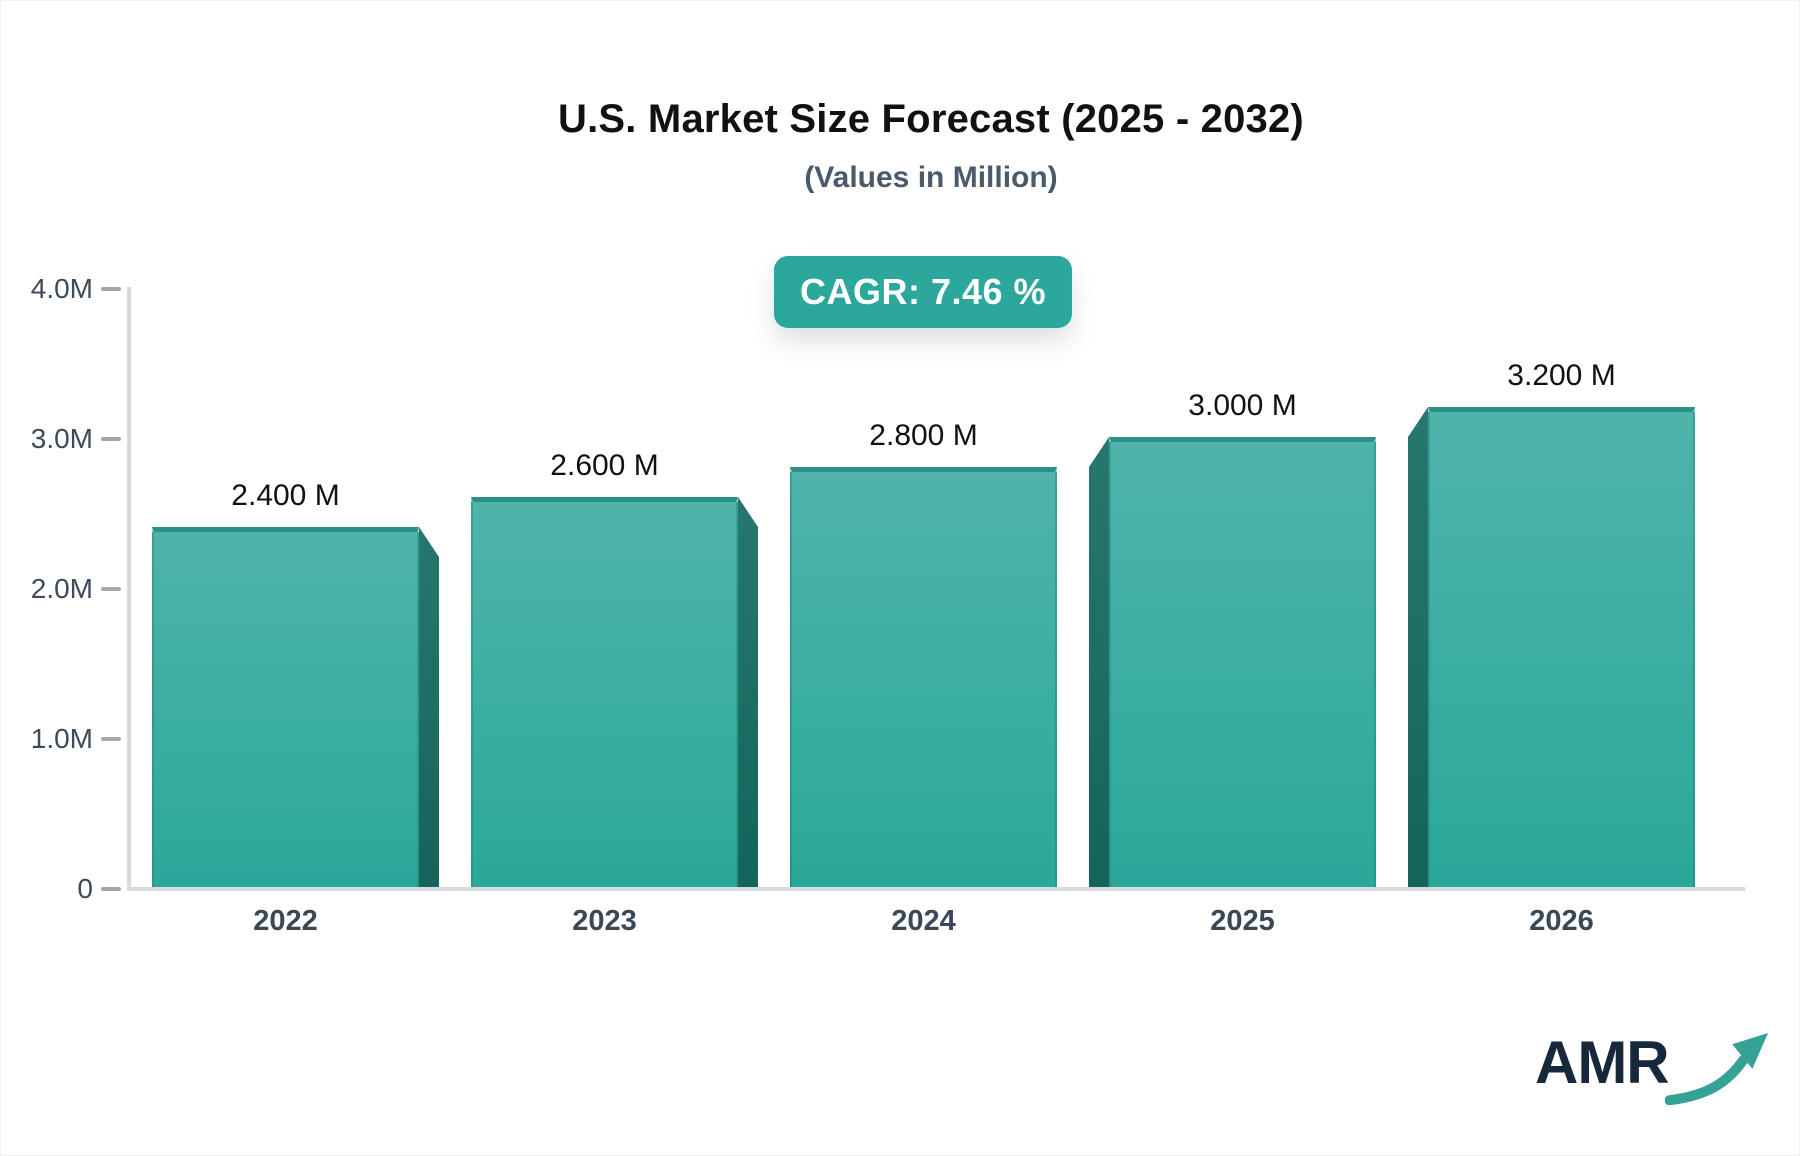 The width and height of the screenshot is (1800, 1156). Describe the element at coordinates (1561, 375) in the screenshot. I see `bar-value-label: 3.200 M` at that location.